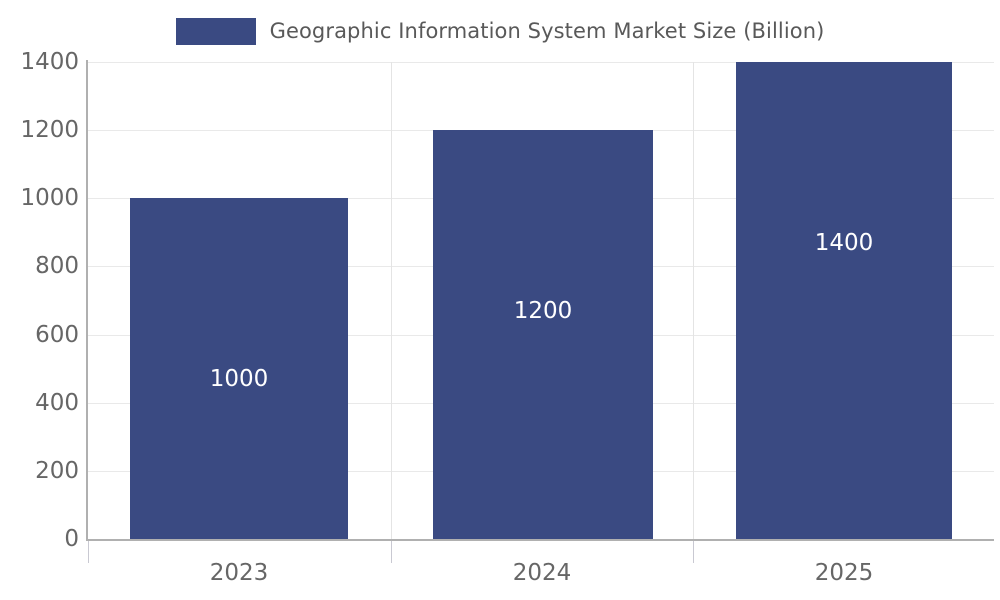 Image resolution: width=1000 pixels, height=600 pixels. What do you see at coordinates (71, 539) in the screenshot?
I see `y-tick-label-0: 0` at bounding box center [71, 539].